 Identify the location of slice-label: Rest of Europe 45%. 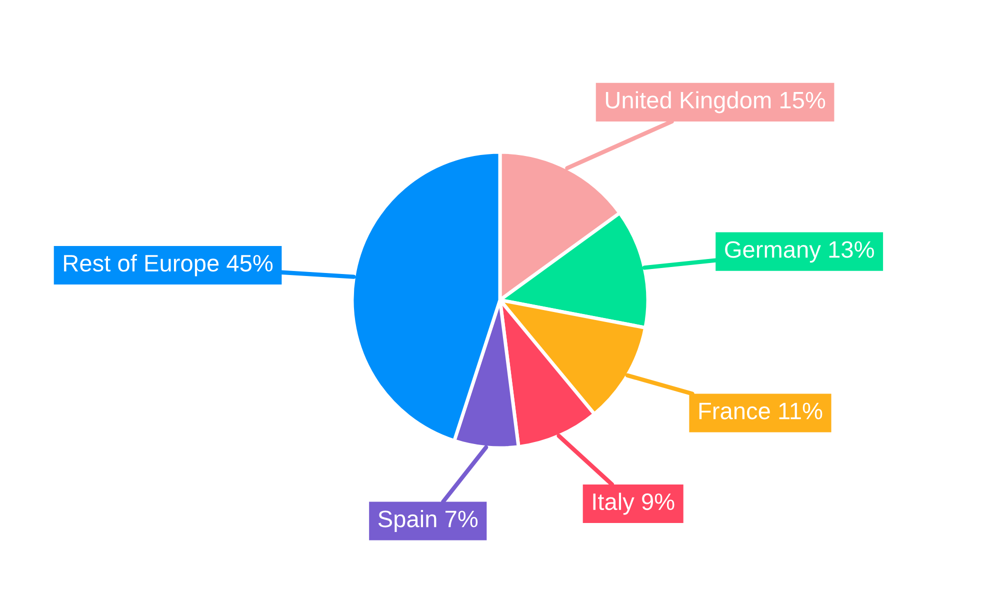
(168, 265).